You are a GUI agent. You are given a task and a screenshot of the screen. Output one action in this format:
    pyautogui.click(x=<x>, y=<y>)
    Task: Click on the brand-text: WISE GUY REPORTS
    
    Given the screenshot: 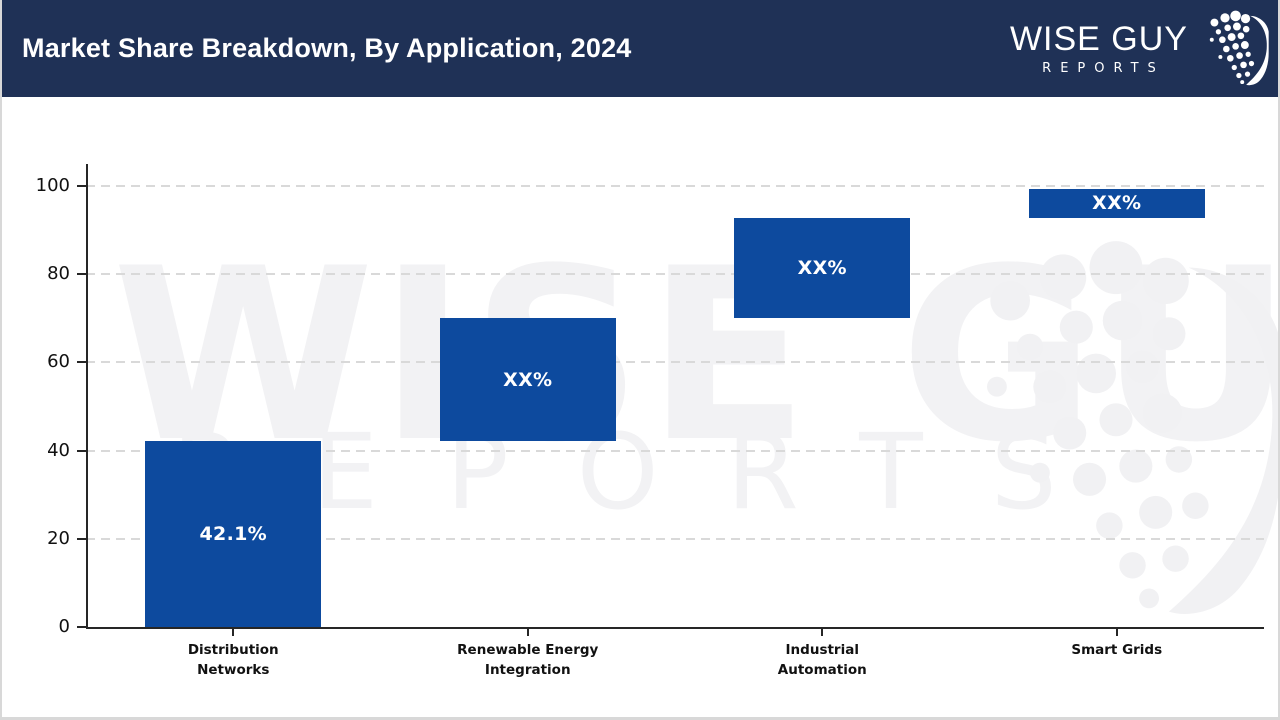 What is the action you would take?
    pyautogui.click(x=1099, y=48)
    